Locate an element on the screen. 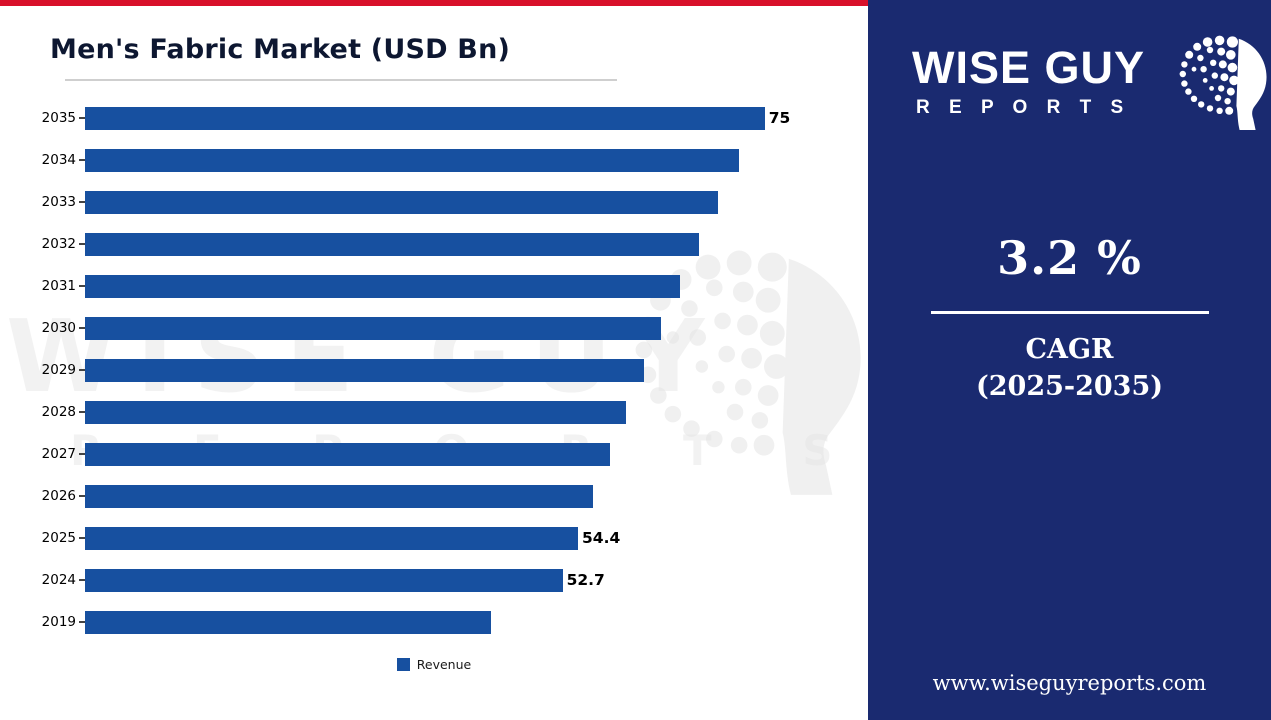 The width and height of the screenshot is (1271, 720). bar-row: 2024 52.7 is located at coordinates (422, 580).